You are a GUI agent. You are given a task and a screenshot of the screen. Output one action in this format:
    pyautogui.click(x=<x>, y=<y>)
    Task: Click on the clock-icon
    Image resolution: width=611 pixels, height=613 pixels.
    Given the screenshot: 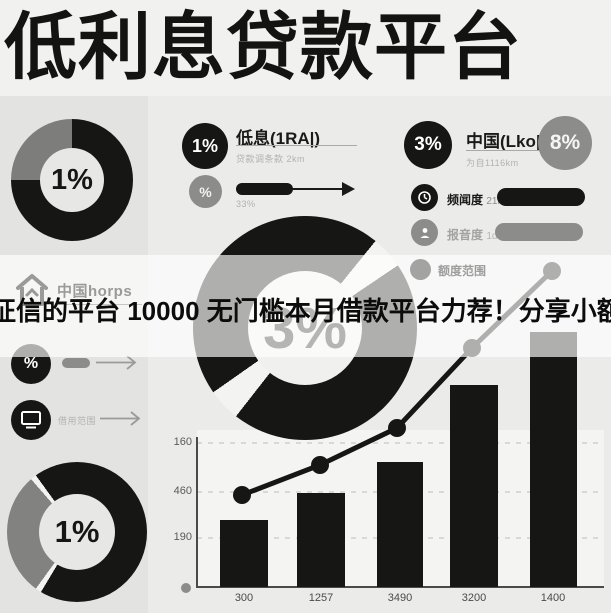 What is the action you would take?
    pyautogui.click(x=424, y=197)
    